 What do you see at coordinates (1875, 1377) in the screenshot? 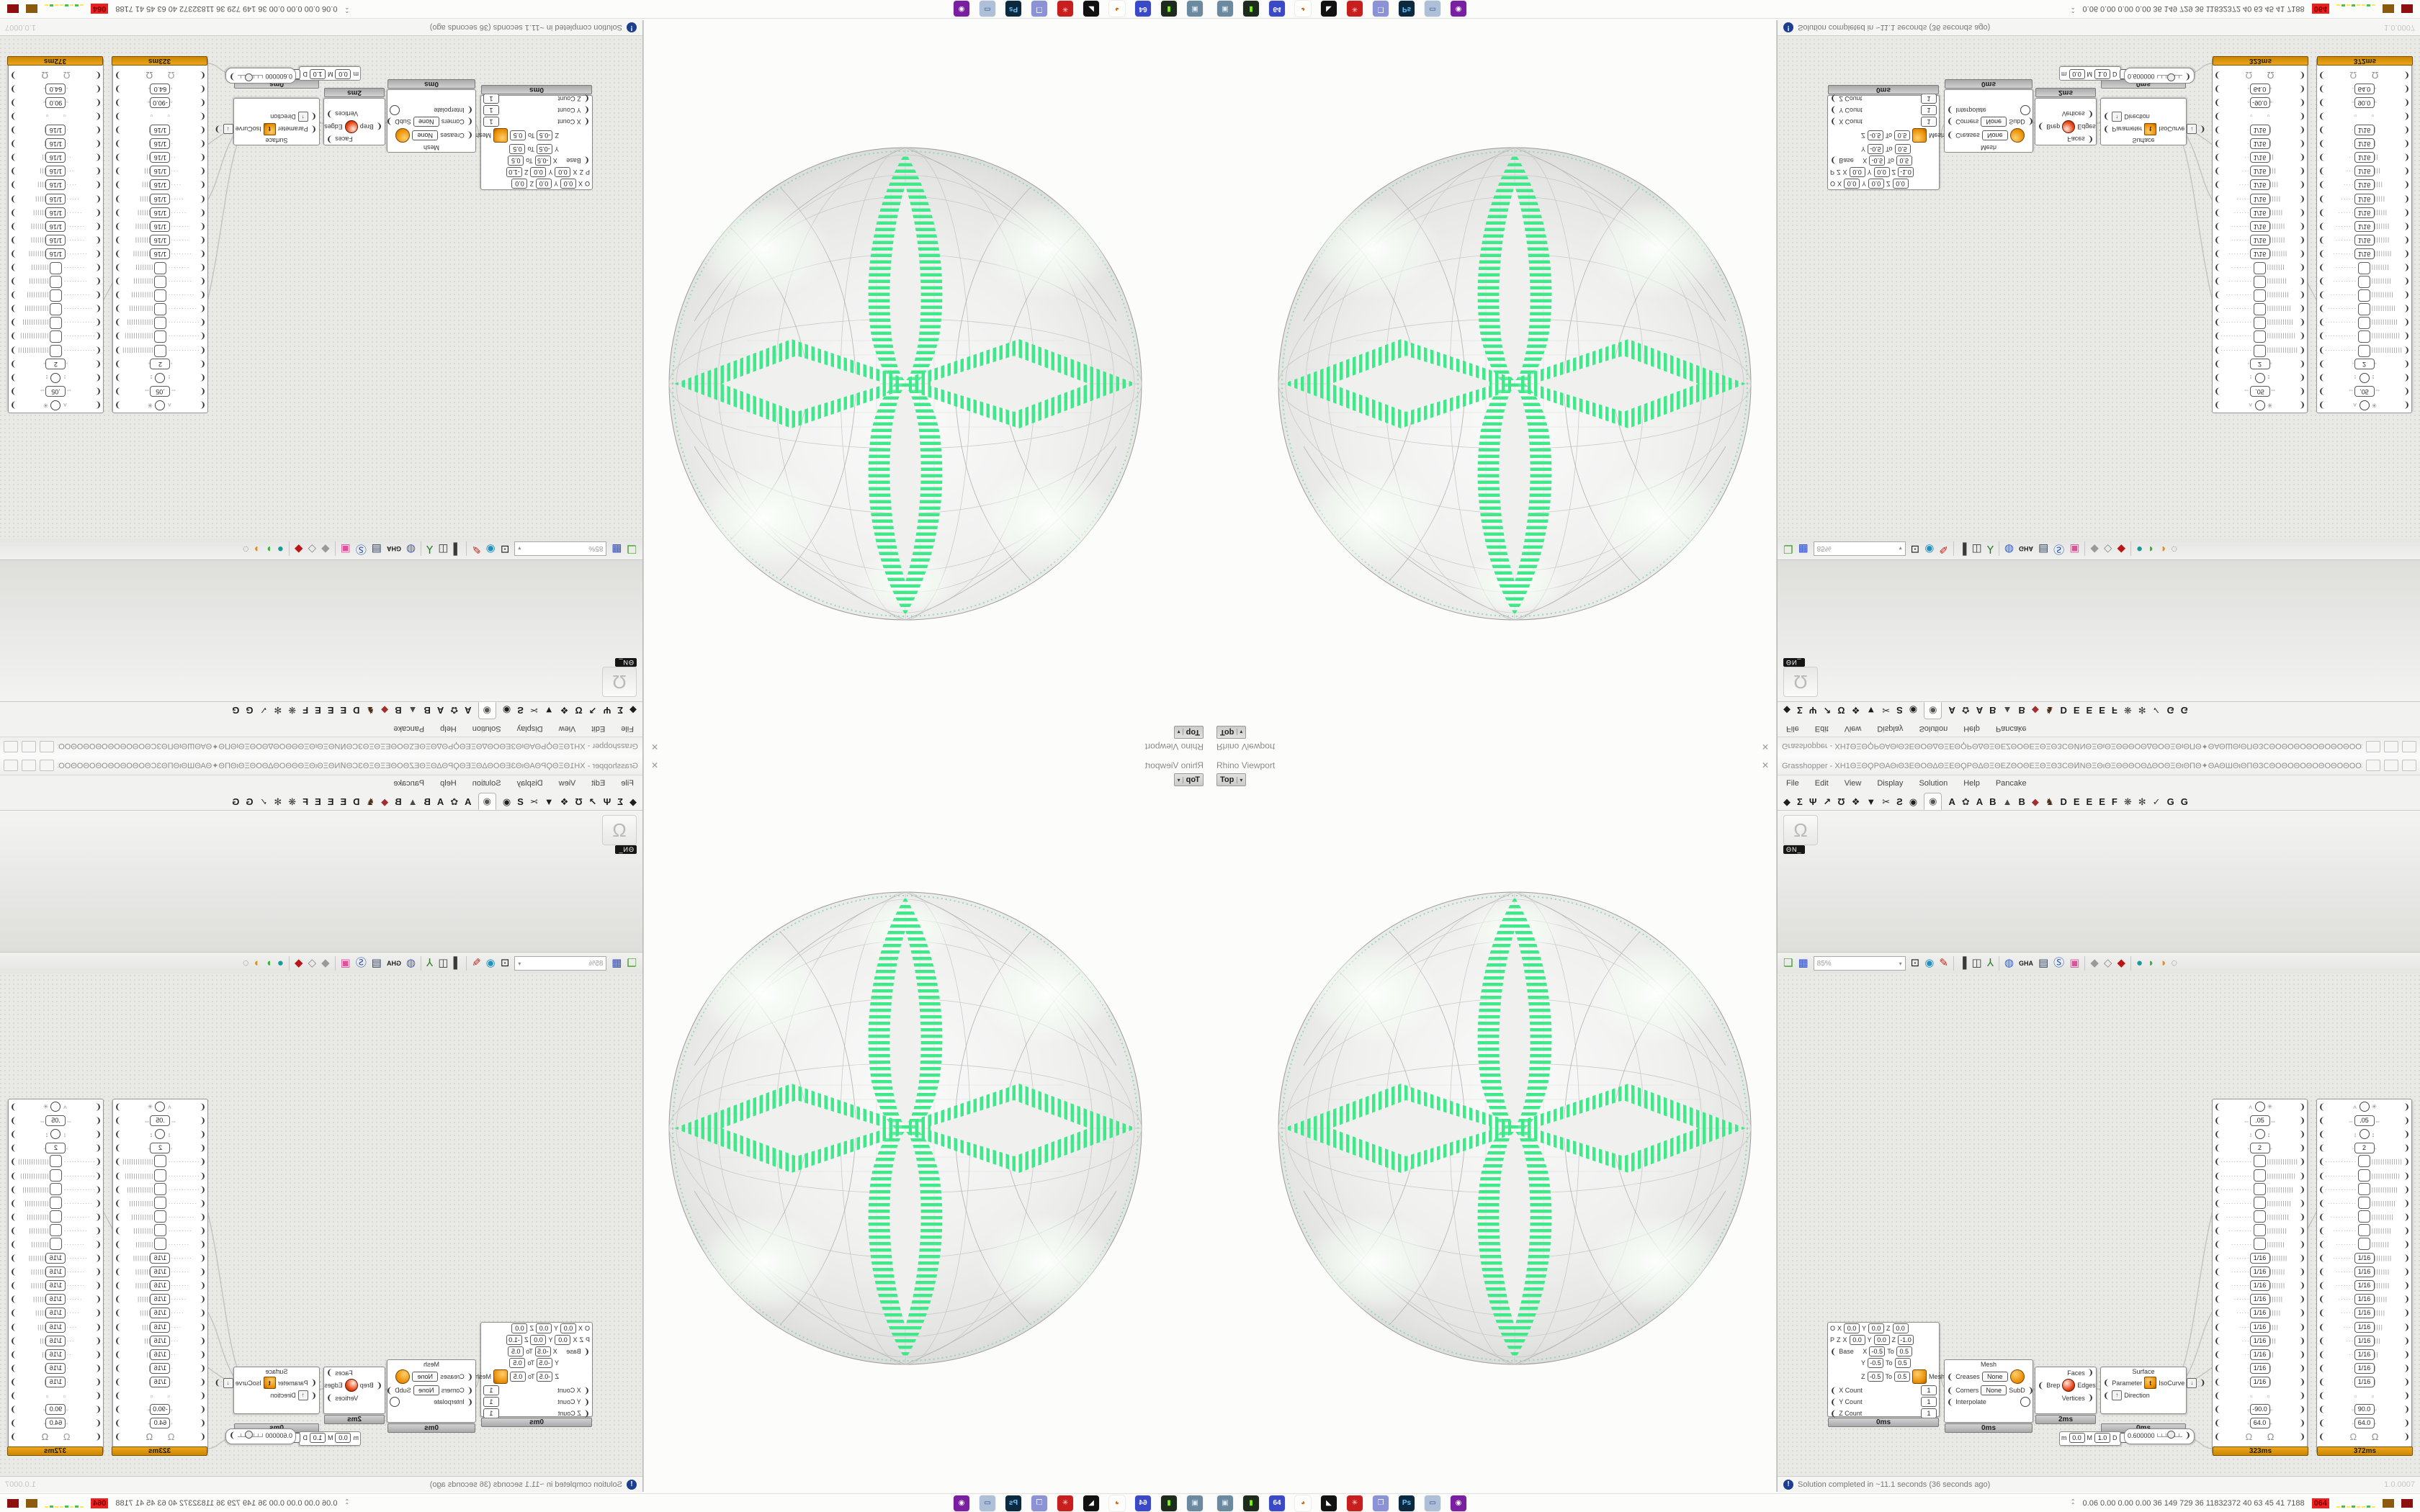
I see `base-z-min: -0.5` at bounding box center [1875, 1377].